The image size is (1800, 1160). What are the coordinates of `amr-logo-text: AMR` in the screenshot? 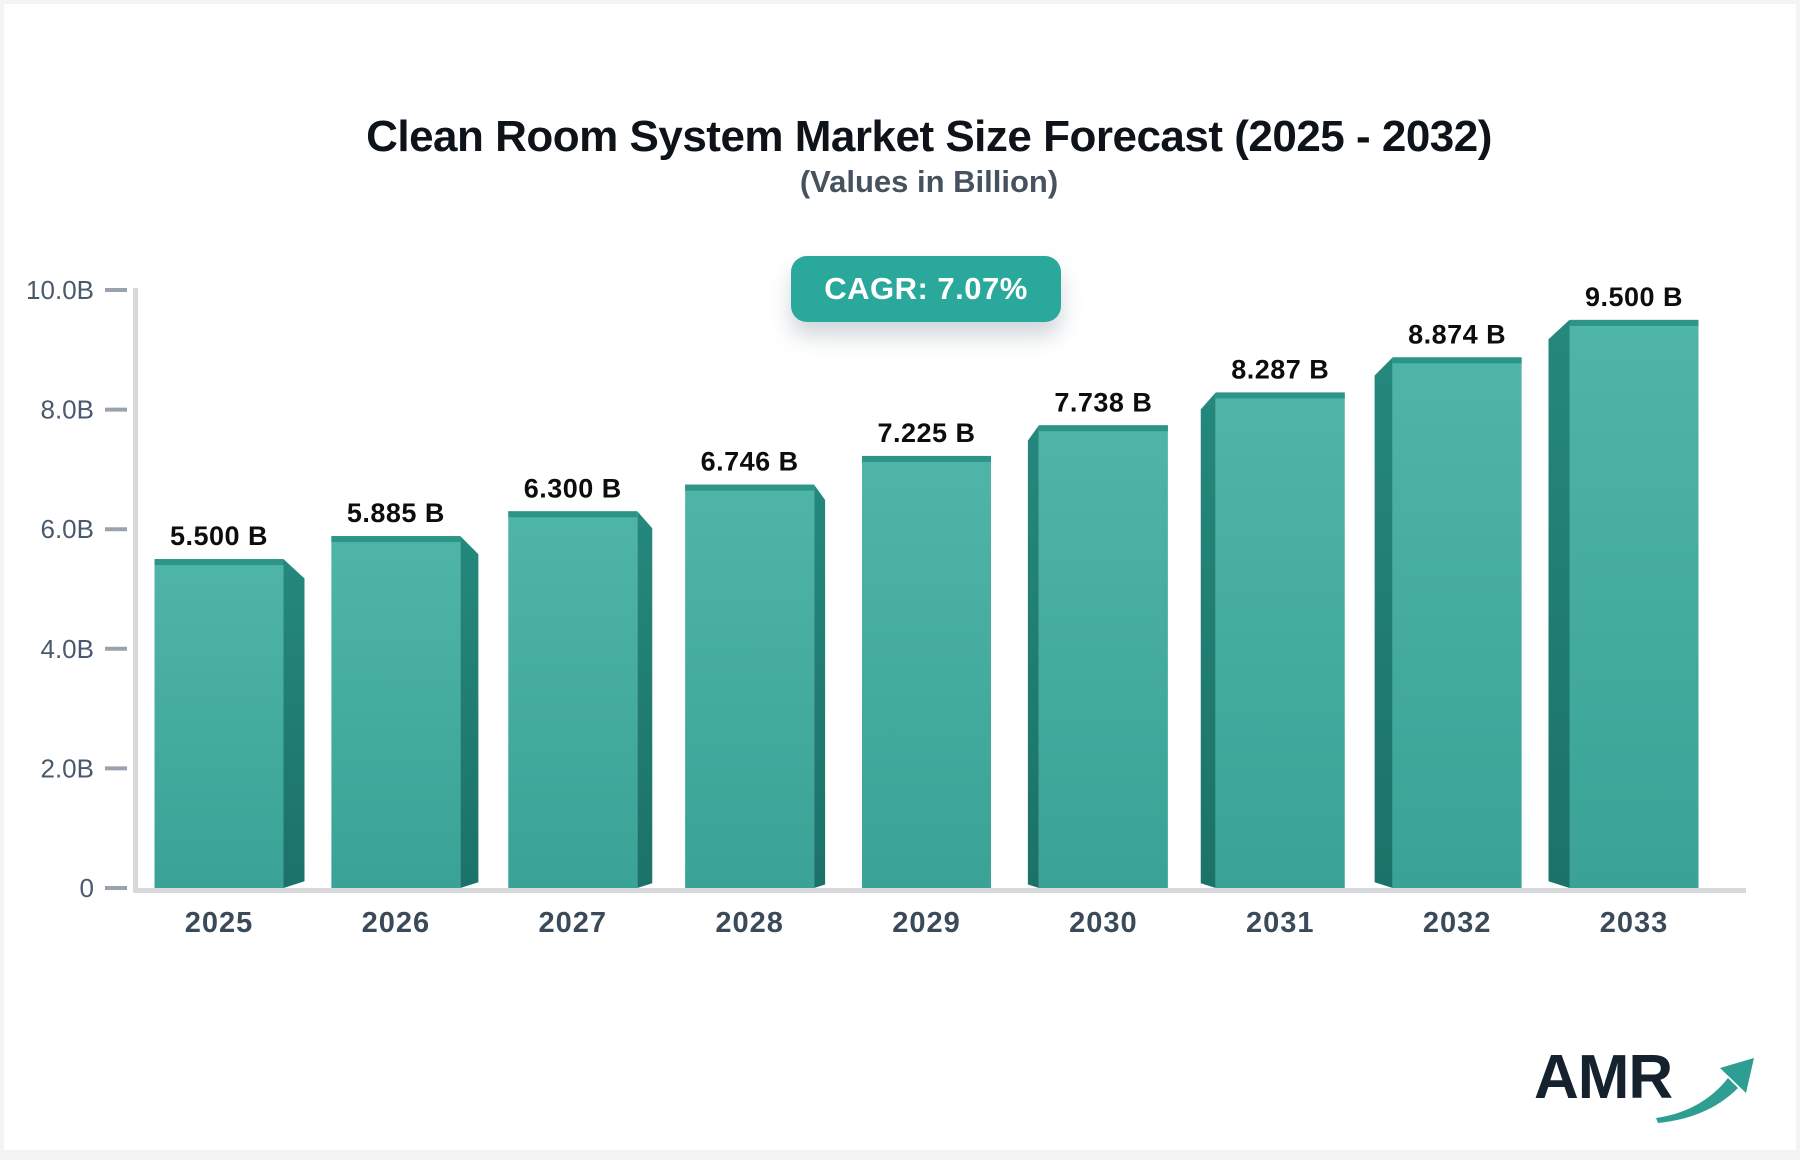 It's located at (1603, 1077).